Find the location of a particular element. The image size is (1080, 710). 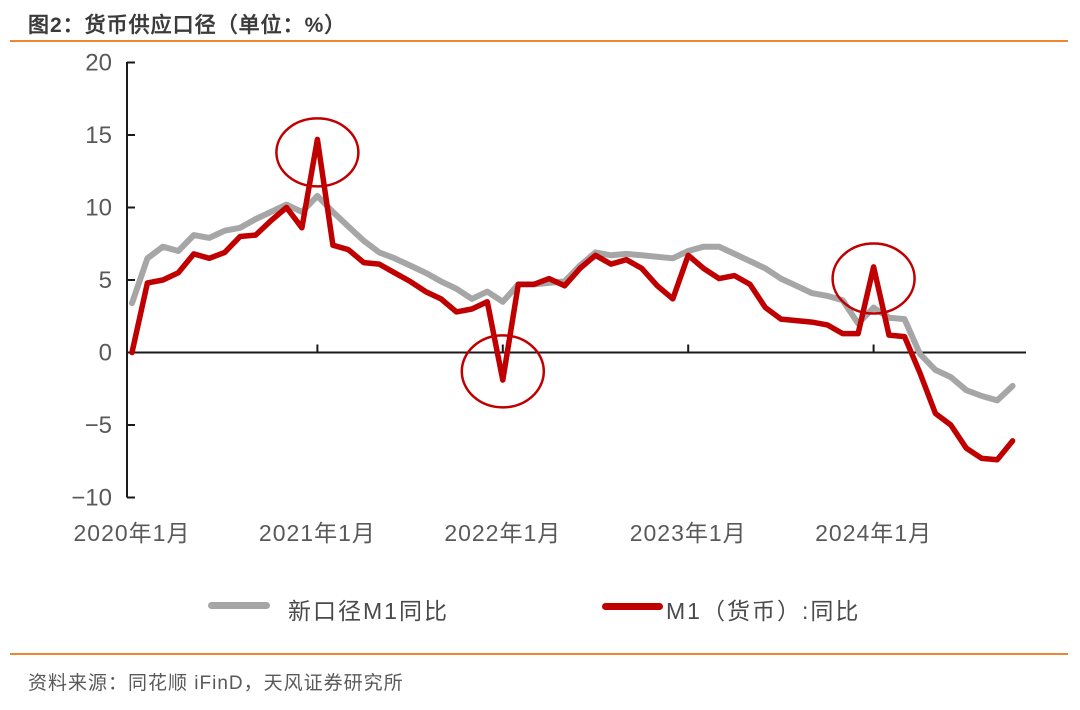

x-tick-label: 2022年1月 is located at coordinates (502, 533).